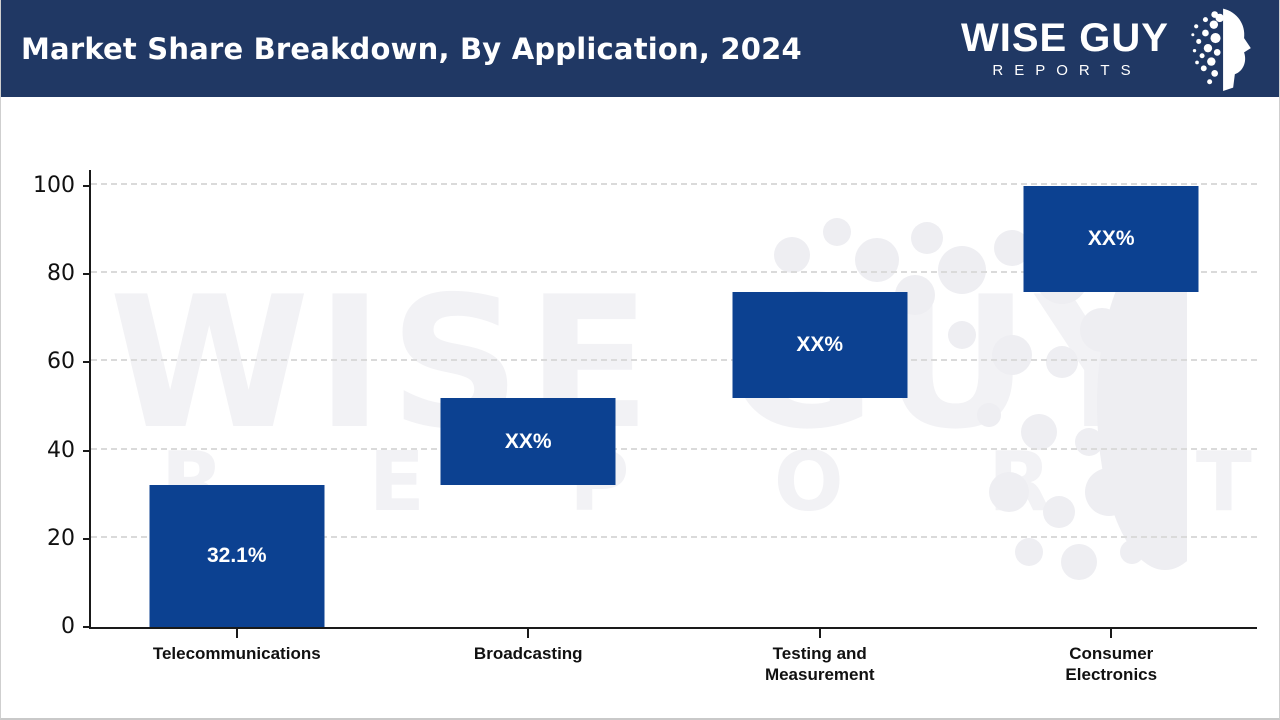 The width and height of the screenshot is (1280, 720). Describe the element at coordinates (1111, 633) in the screenshot. I see `x-tick-mark-consumer-electronics` at that location.